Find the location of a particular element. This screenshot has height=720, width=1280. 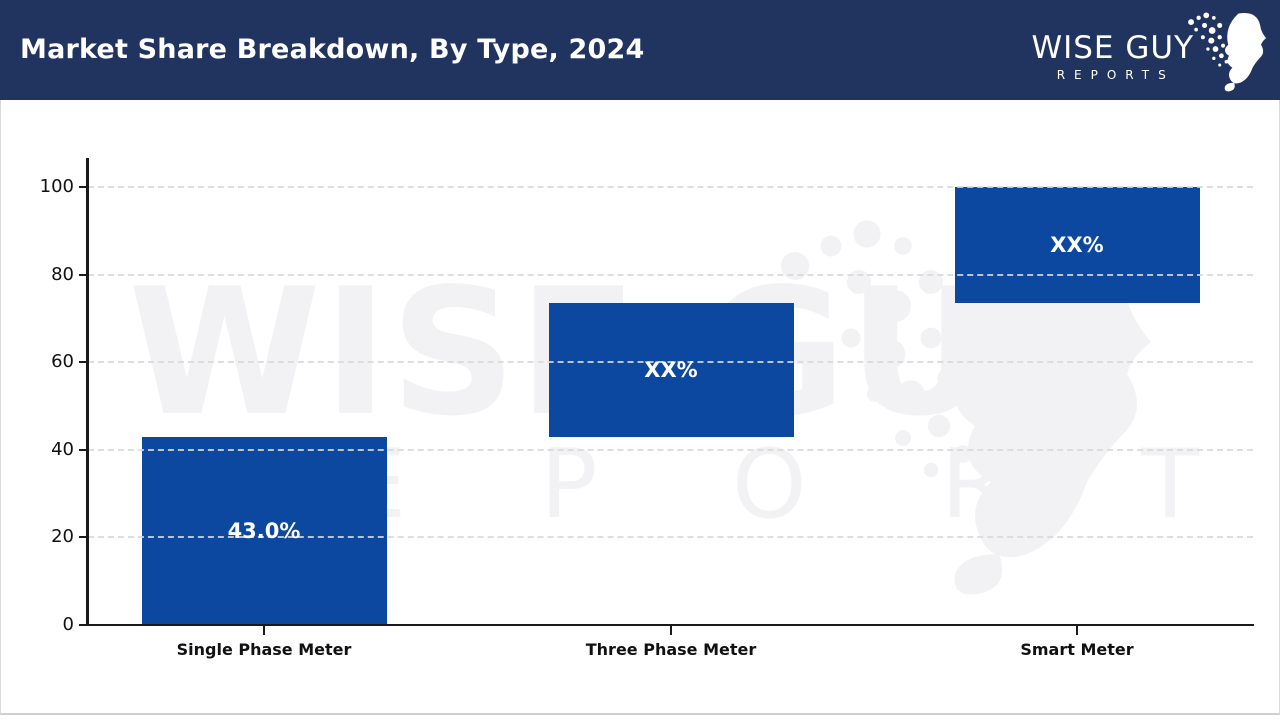

y-tick-label: 40 is located at coordinates (62, 449).